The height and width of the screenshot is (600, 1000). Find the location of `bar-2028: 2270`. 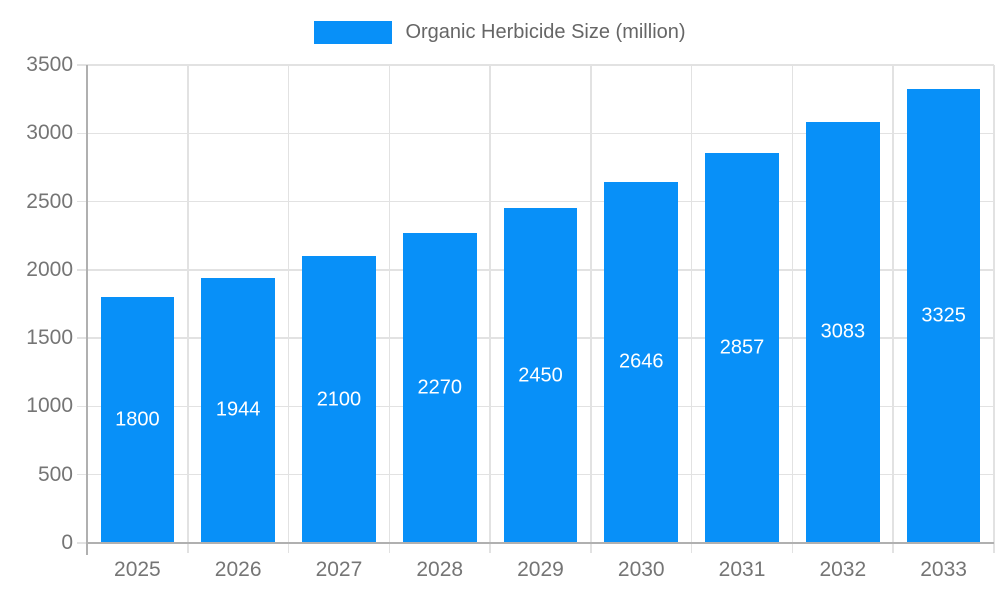

bar-2028: 2270 is located at coordinates (439, 387).